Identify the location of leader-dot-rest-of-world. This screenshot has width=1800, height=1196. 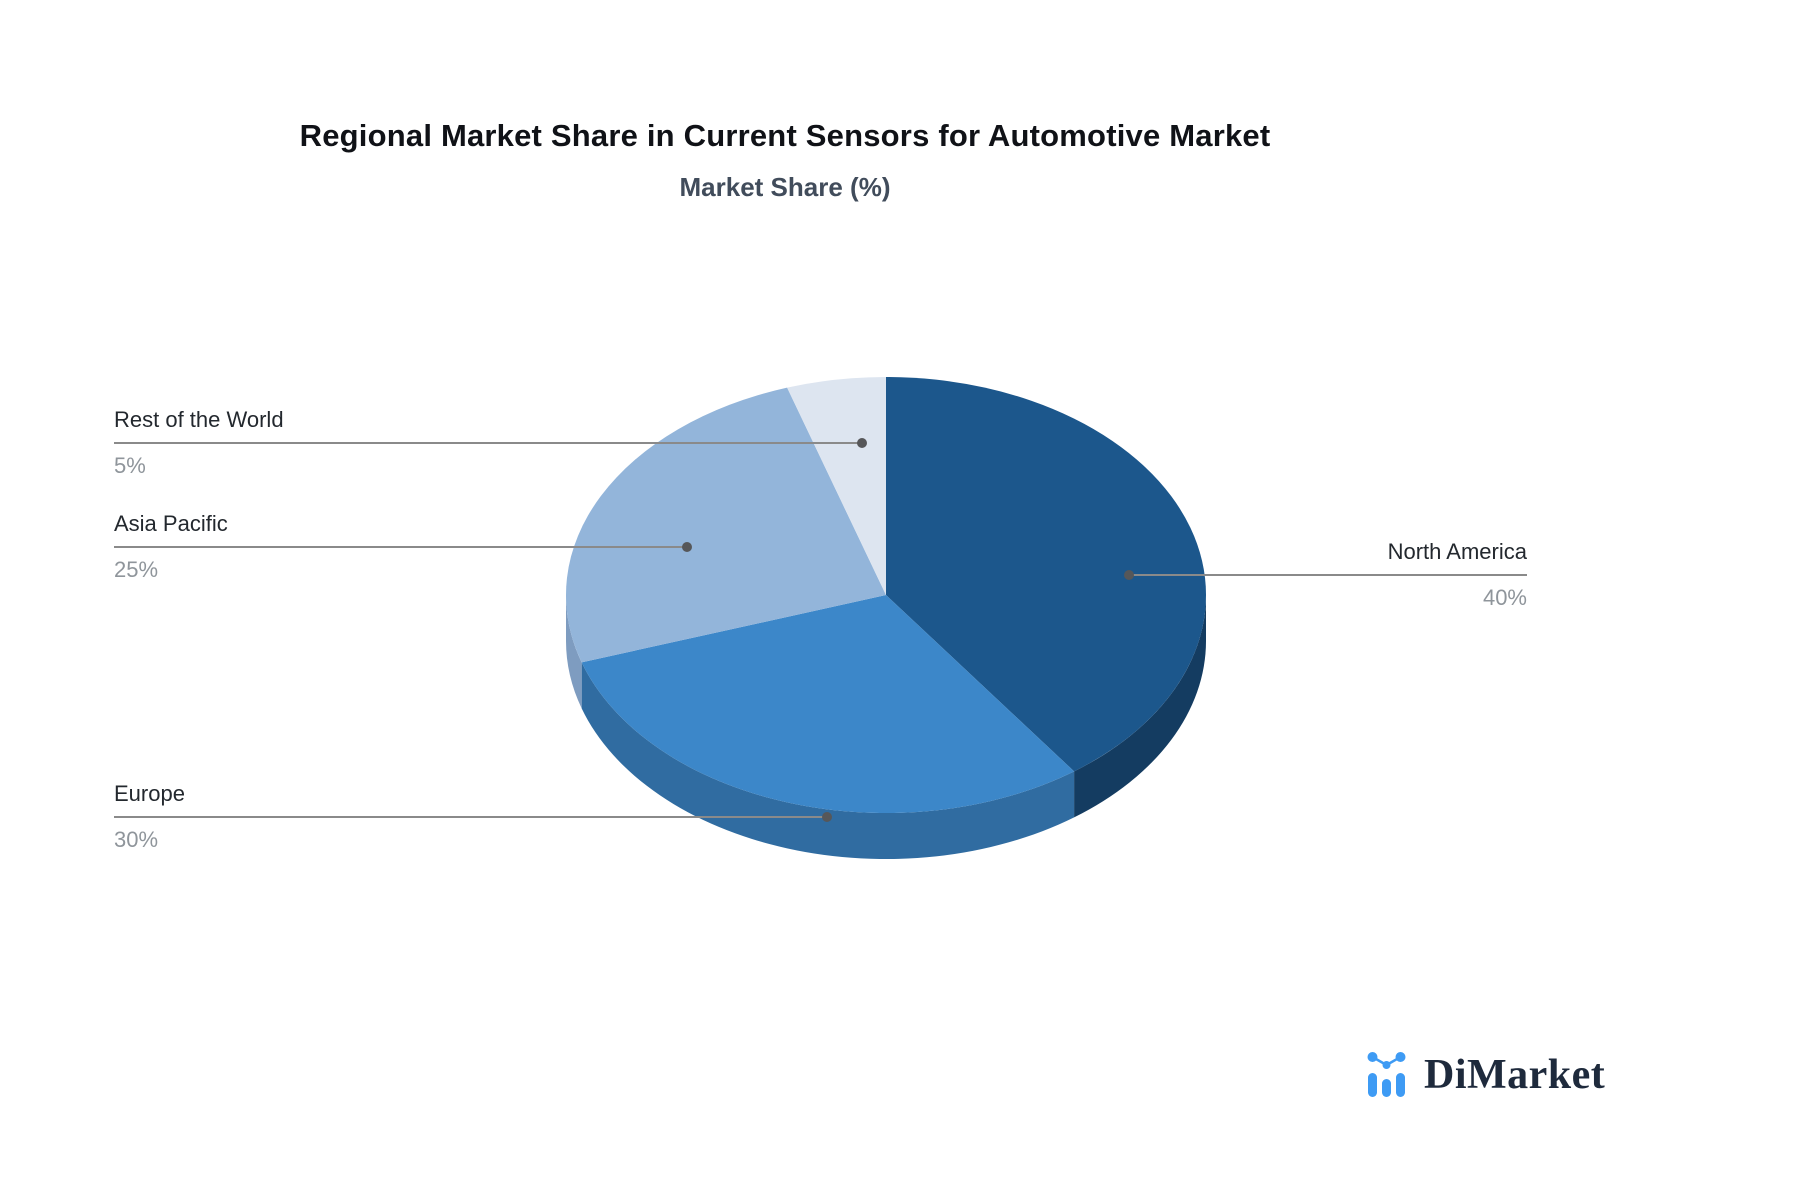
(862, 443).